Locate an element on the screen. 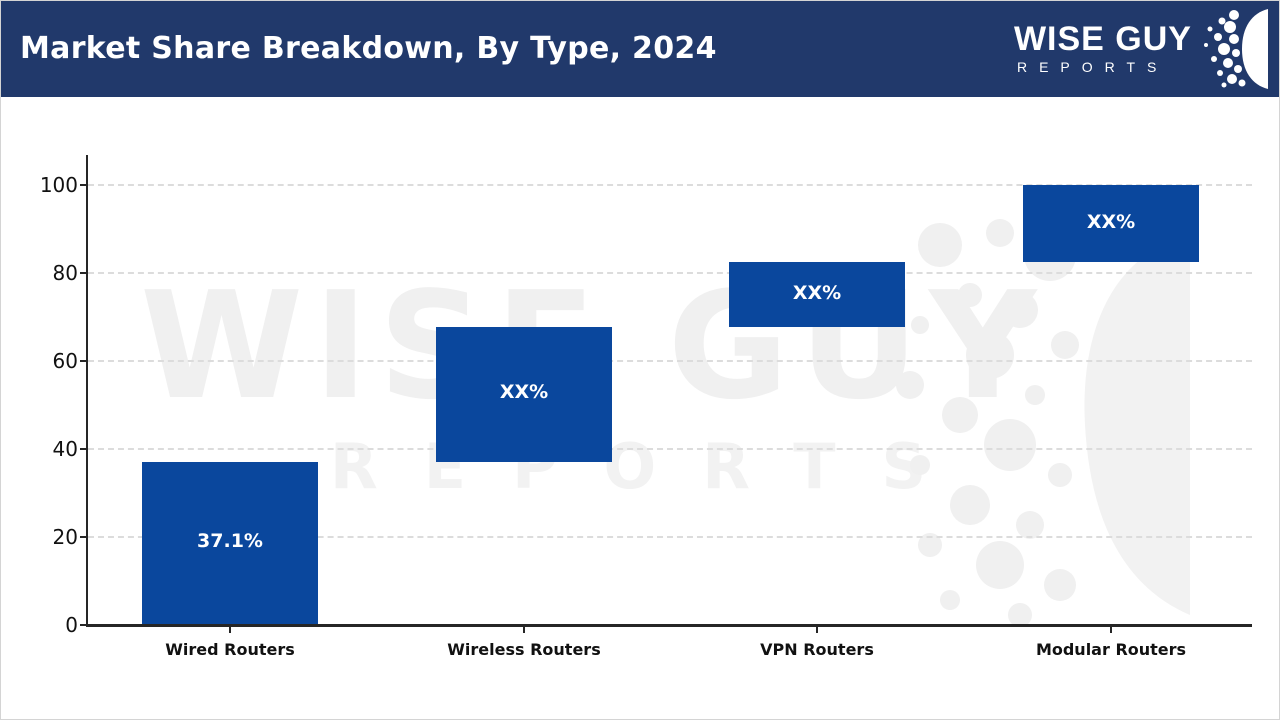  x-axis-category-label: VPN Routers is located at coordinates (817, 649).